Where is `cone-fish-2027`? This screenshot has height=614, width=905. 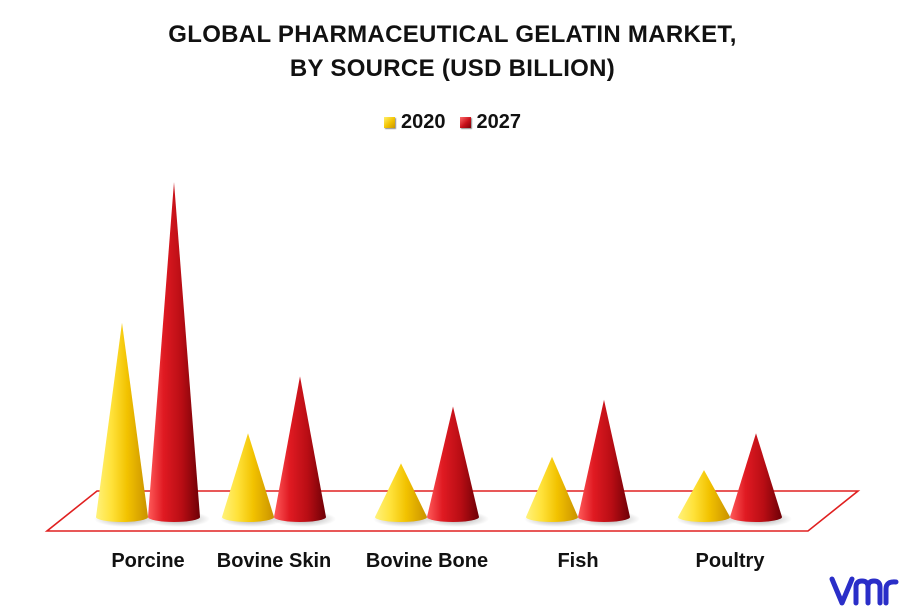
cone-fish-2027 is located at coordinates (604, 460).